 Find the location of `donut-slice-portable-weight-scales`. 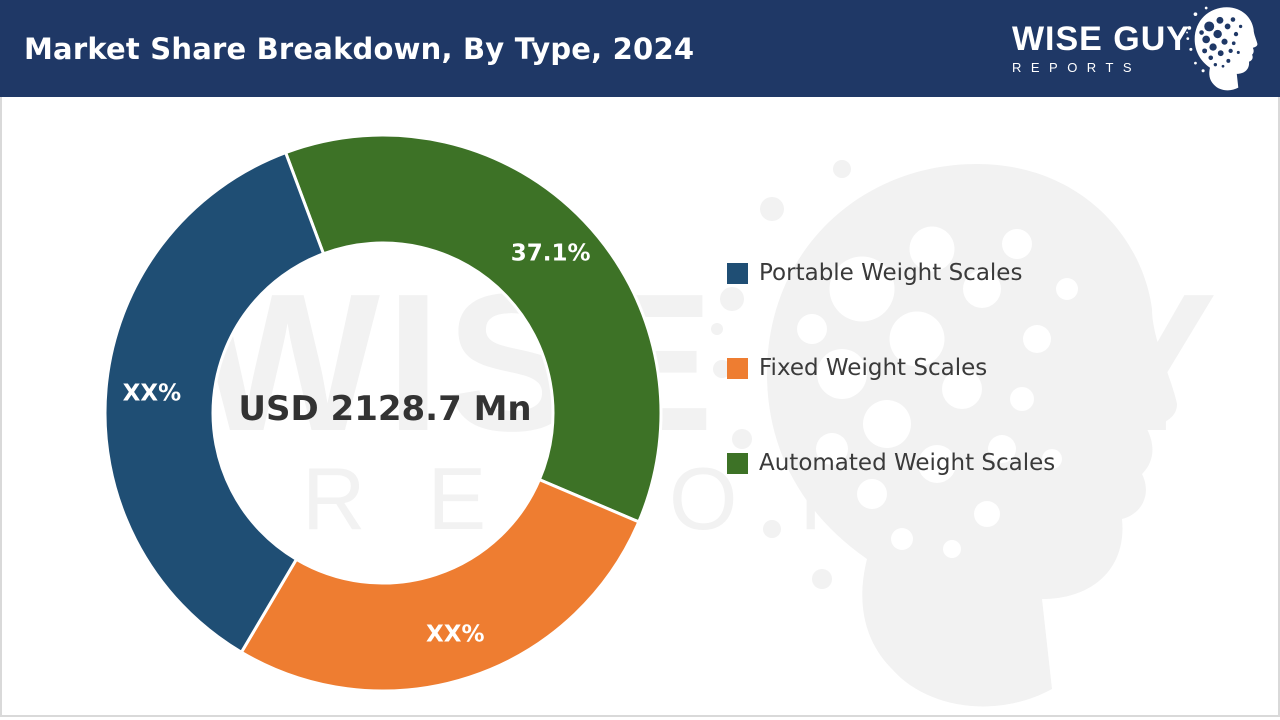

donut-slice-portable-weight-scales is located at coordinates (214, 402).